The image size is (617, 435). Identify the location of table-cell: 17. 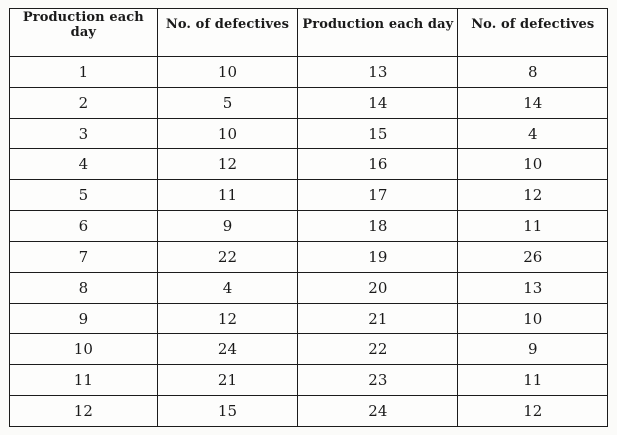
(378, 195).